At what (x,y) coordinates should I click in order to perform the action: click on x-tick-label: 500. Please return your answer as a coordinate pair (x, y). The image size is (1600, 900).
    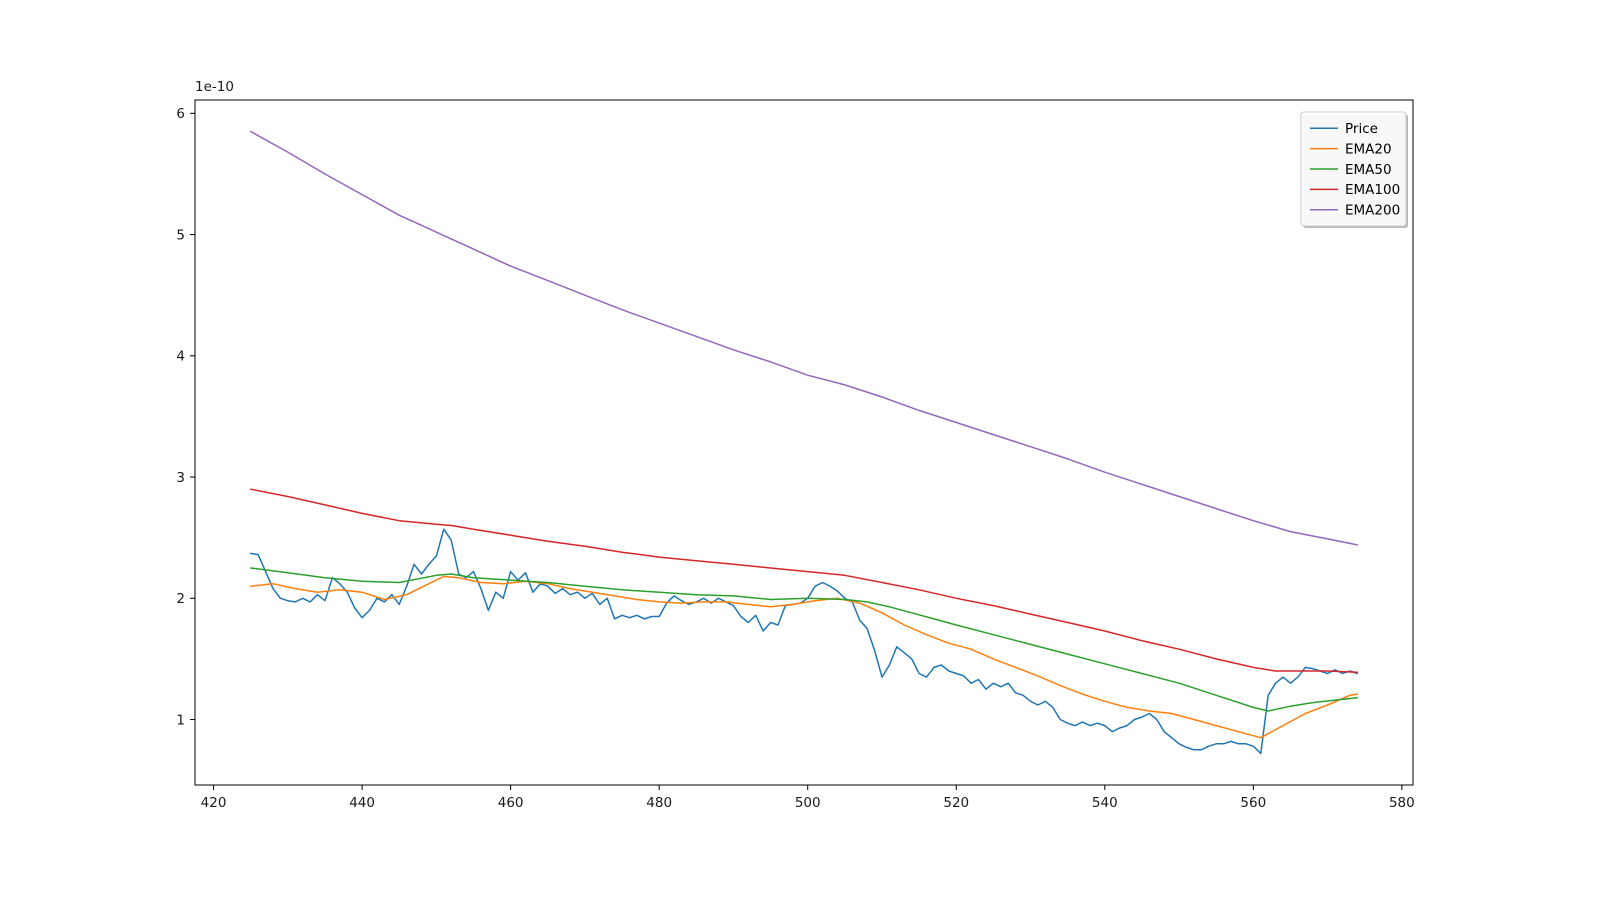
    Looking at the image, I should click on (808, 803).